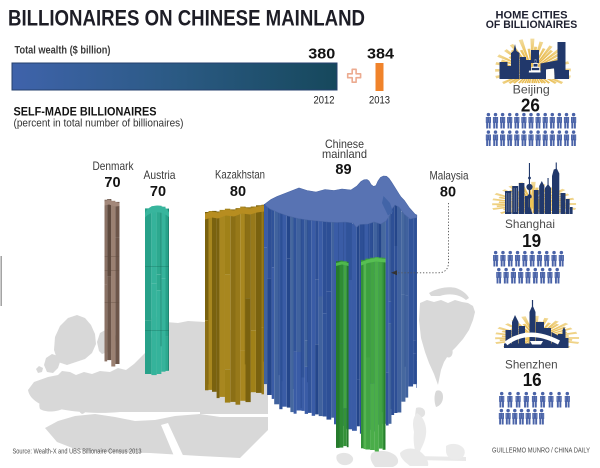 Image resolution: width=600 pixels, height=468 pixels. I want to click on svg-text: Denmark, so click(114, 166).